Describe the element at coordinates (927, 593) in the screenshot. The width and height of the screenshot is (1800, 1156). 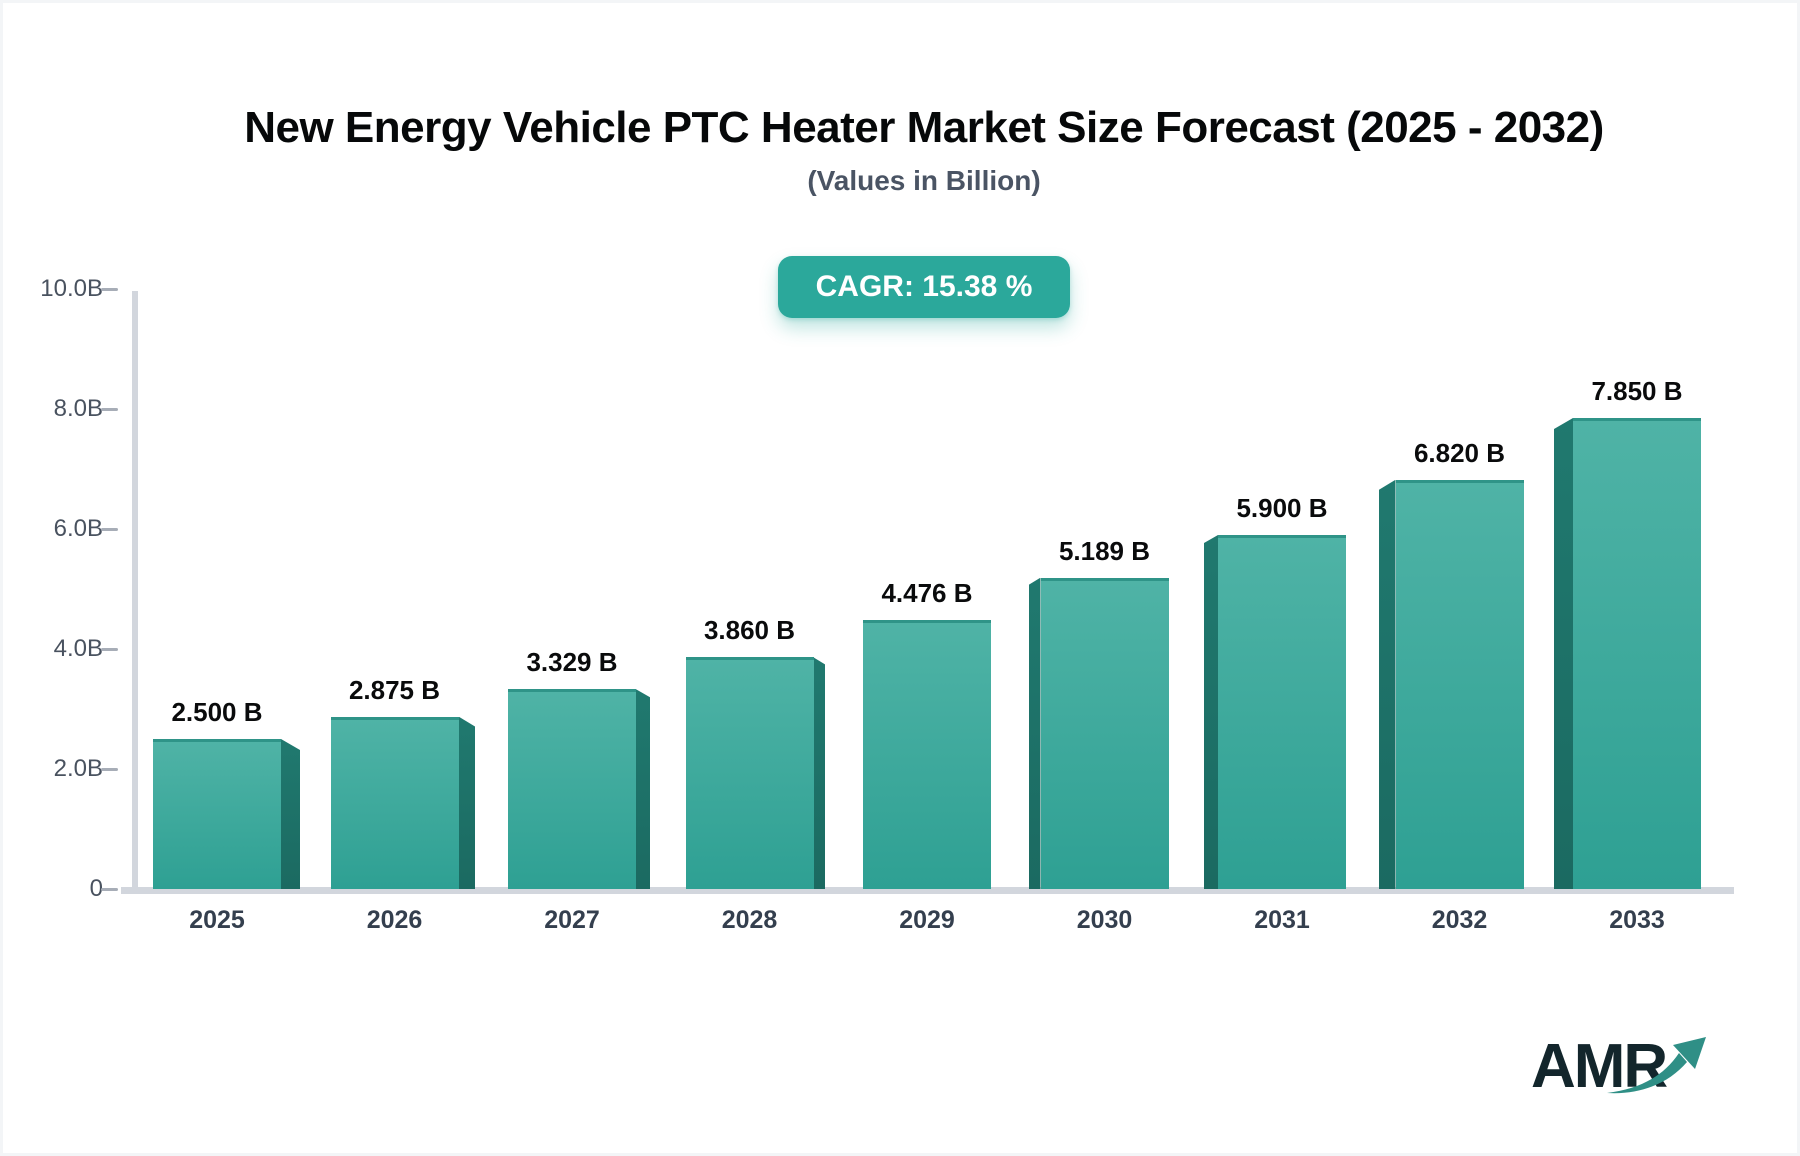
I see `bar-value-label: 4.476 B` at that location.